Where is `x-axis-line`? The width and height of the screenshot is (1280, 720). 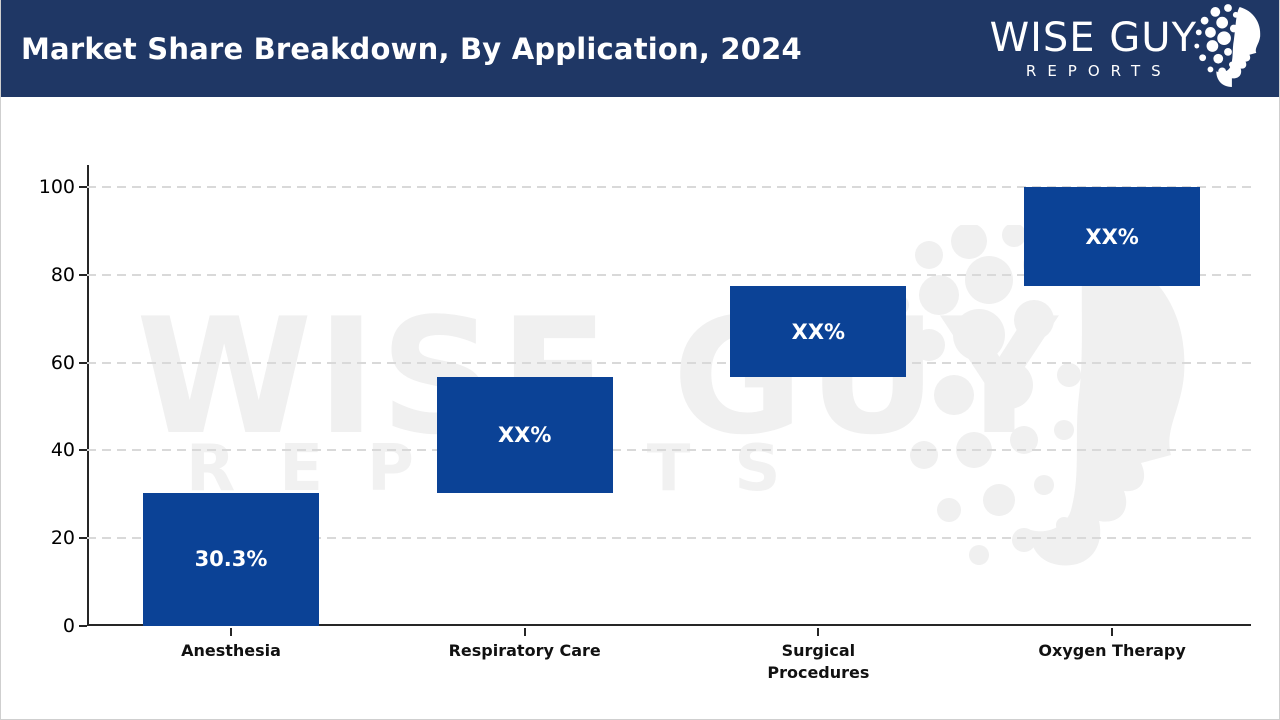
x-axis-line is located at coordinates (669, 625).